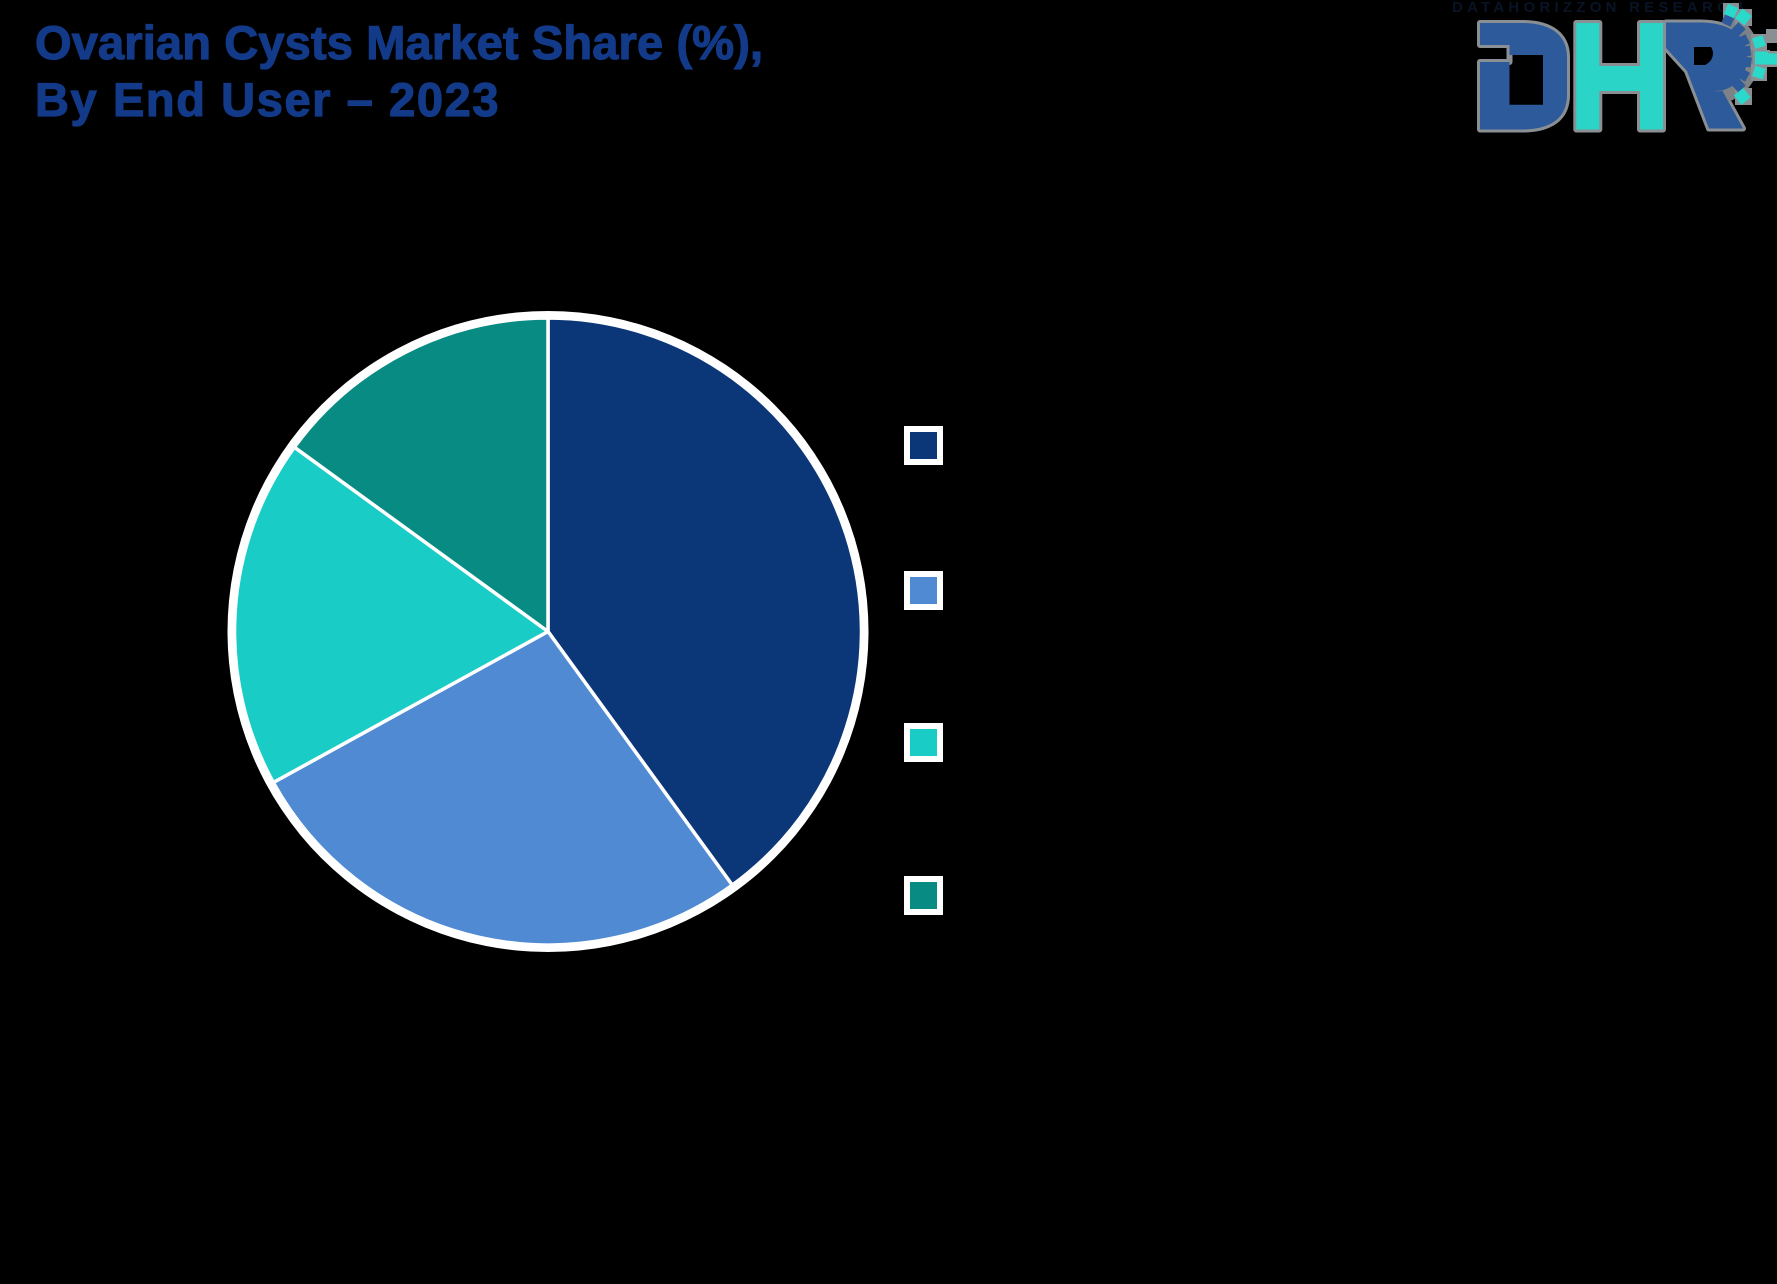 The height and width of the screenshot is (1284, 1777). What do you see at coordinates (1598, 8) in the screenshot?
I see `svg-text: DATAHORIZZON RESEARCH` at bounding box center [1598, 8].